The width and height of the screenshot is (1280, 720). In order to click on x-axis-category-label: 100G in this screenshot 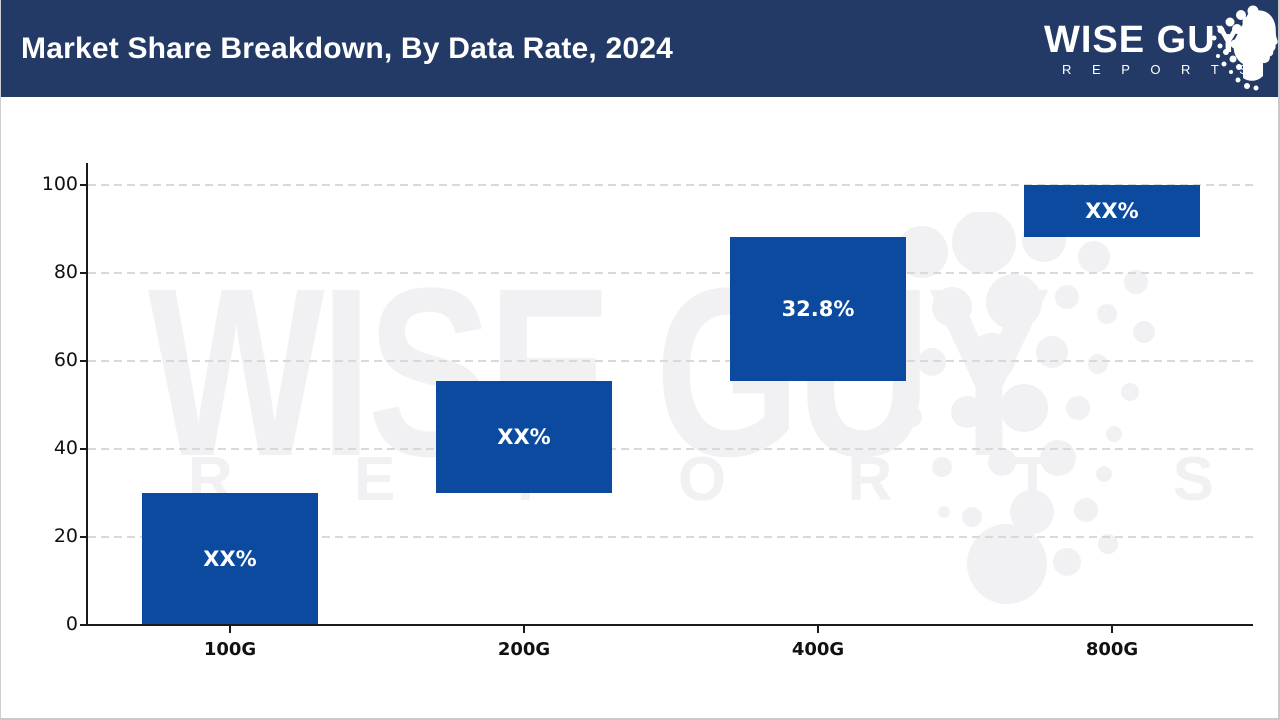, I will do `click(230, 649)`.